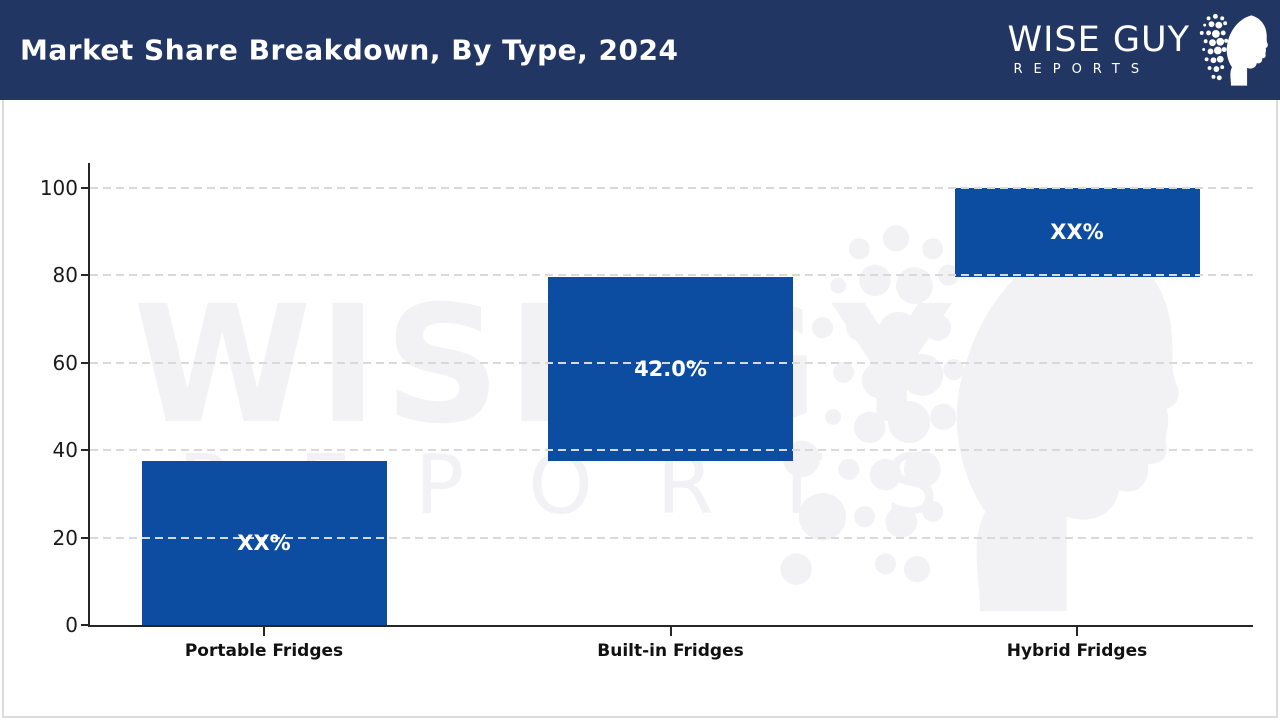 The width and height of the screenshot is (1280, 720). I want to click on x-axis, so click(670, 626).